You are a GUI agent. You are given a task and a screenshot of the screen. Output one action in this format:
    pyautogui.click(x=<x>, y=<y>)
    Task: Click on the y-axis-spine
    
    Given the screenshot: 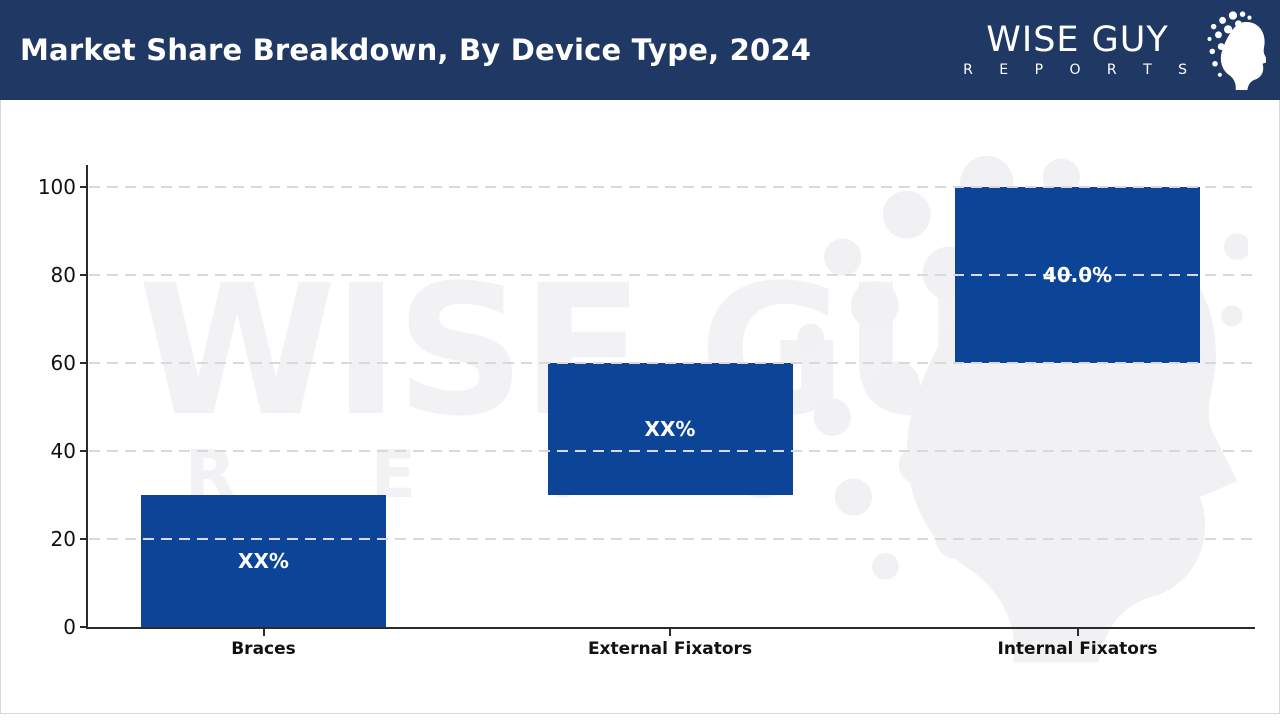 What is the action you would take?
    pyautogui.click(x=87, y=397)
    